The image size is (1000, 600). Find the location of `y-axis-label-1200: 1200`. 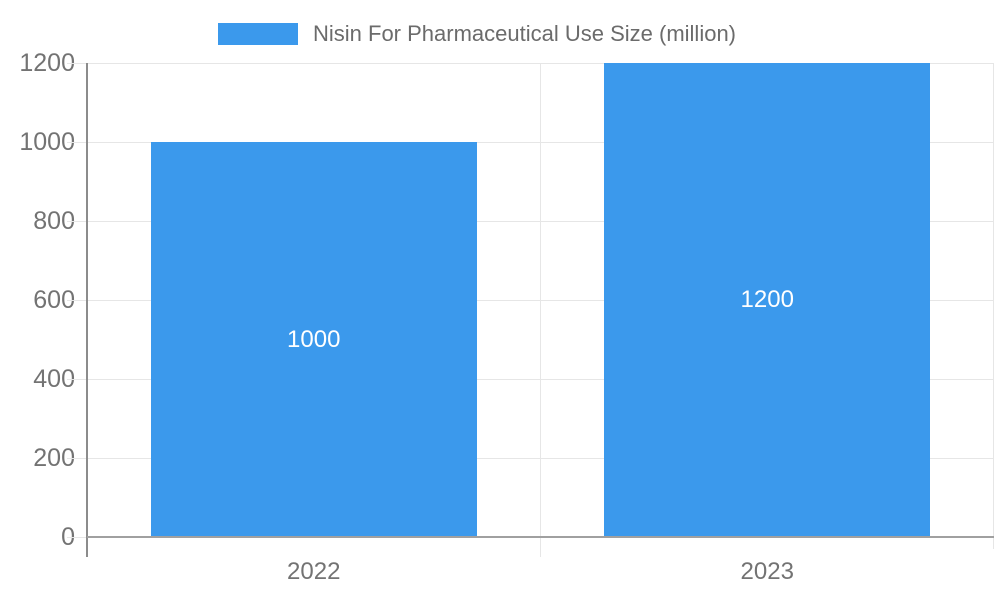

y-axis-label-1200: 1200 is located at coordinates (47, 63).